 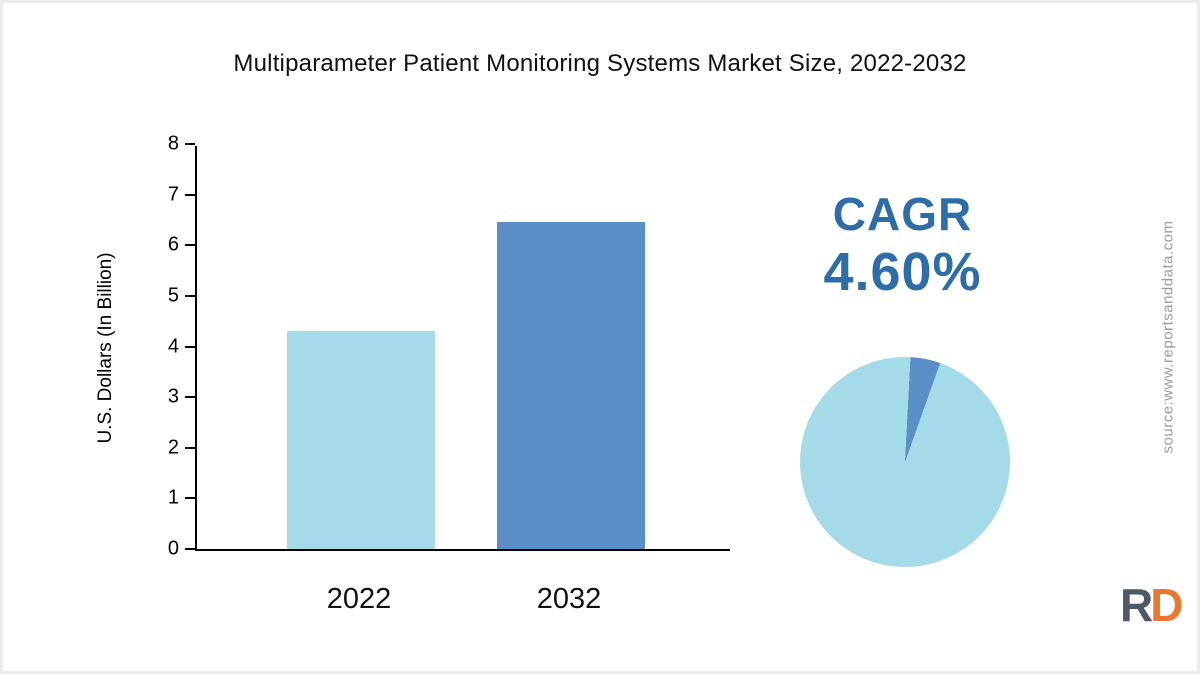 What do you see at coordinates (1166, 605) in the screenshot?
I see `logo-letter-d: D` at bounding box center [1166, 605].